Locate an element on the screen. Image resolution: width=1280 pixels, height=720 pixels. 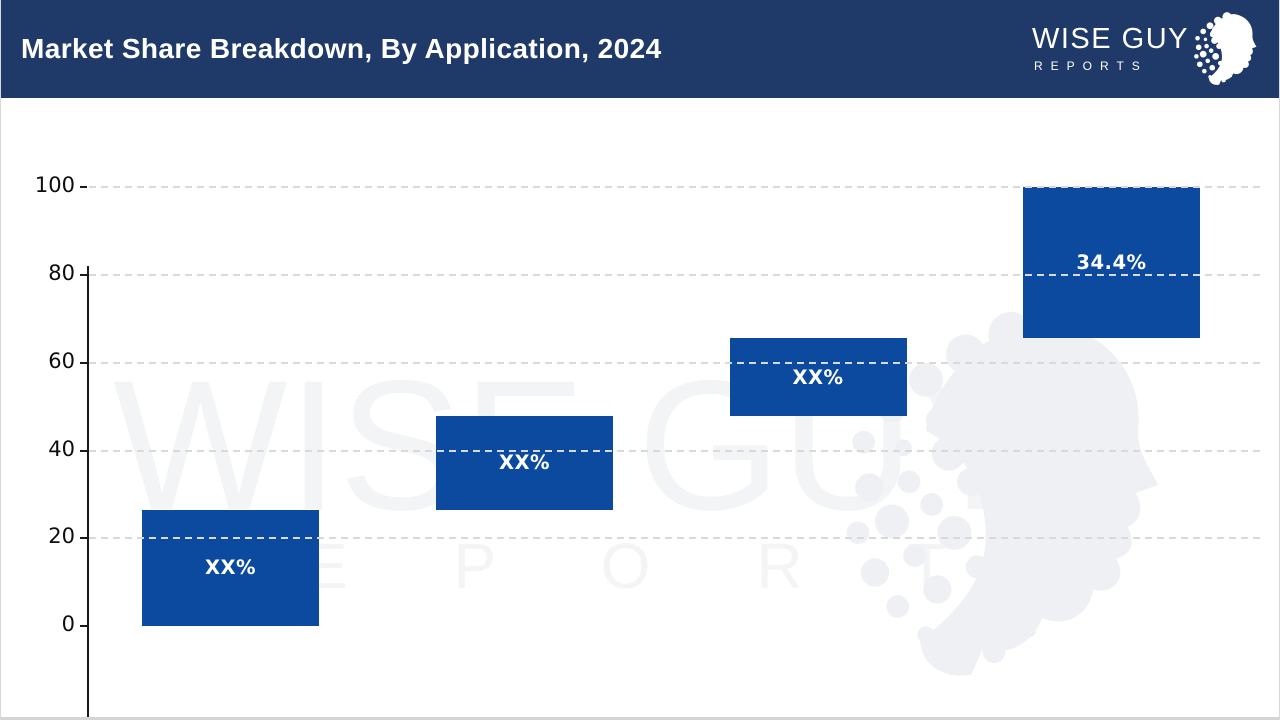
y-tick-label-40: 40 is located at coordinates (61, 448).